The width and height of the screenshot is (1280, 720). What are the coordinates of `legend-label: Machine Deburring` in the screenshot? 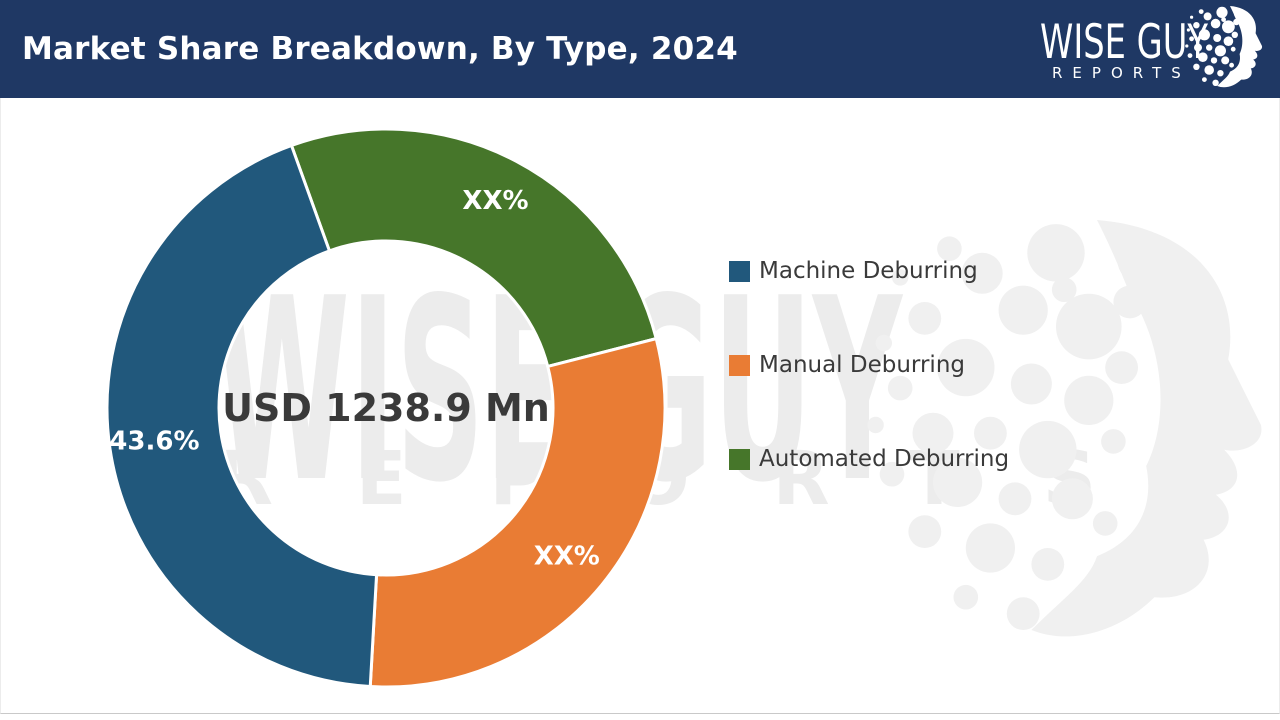 It's located at (868, 271).